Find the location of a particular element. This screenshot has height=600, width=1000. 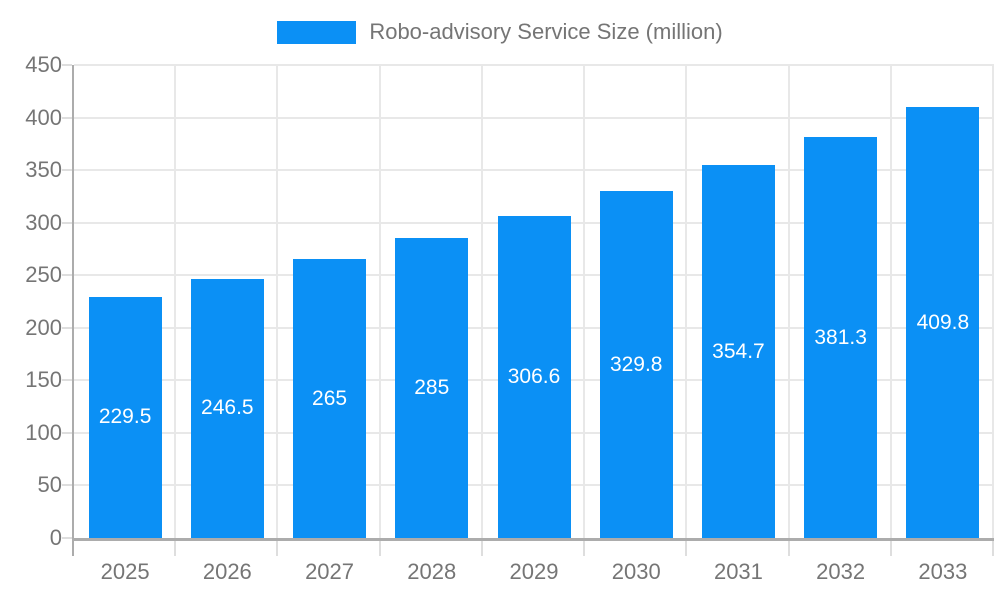

y-axis-label: 400 is located at coordinates (43, 117).